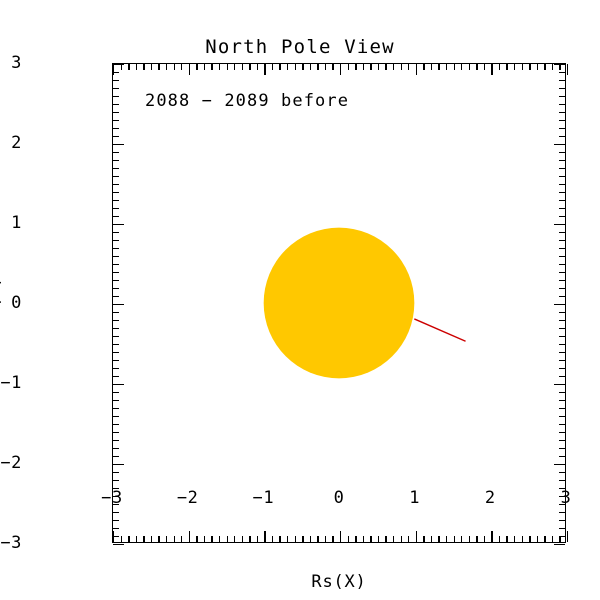 The height and width of the screenshot is (600, 600). I want to click on x-tick-label: 0, so click(339, 498).